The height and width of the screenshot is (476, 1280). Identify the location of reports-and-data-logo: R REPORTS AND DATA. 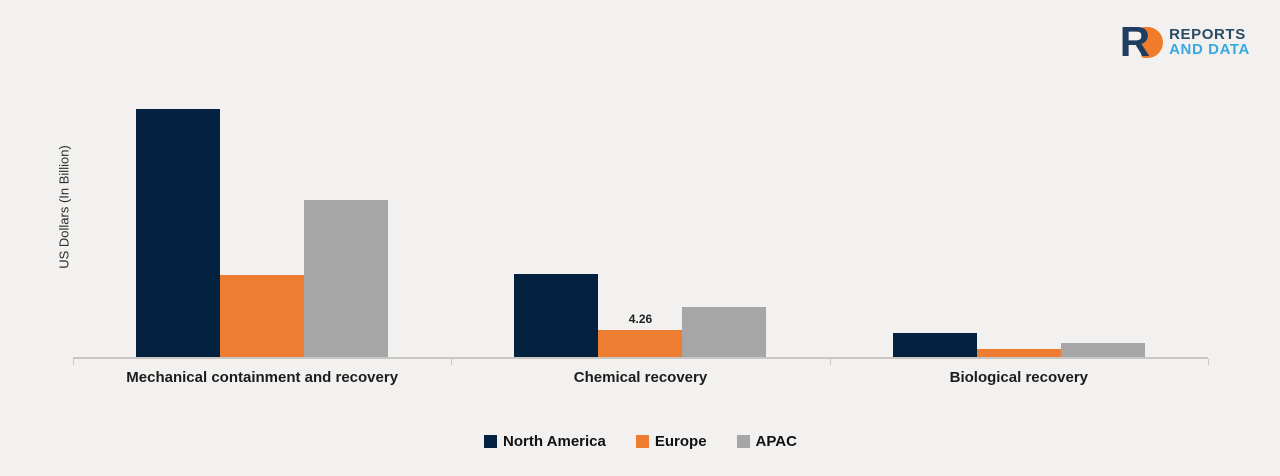
(1184, 41).